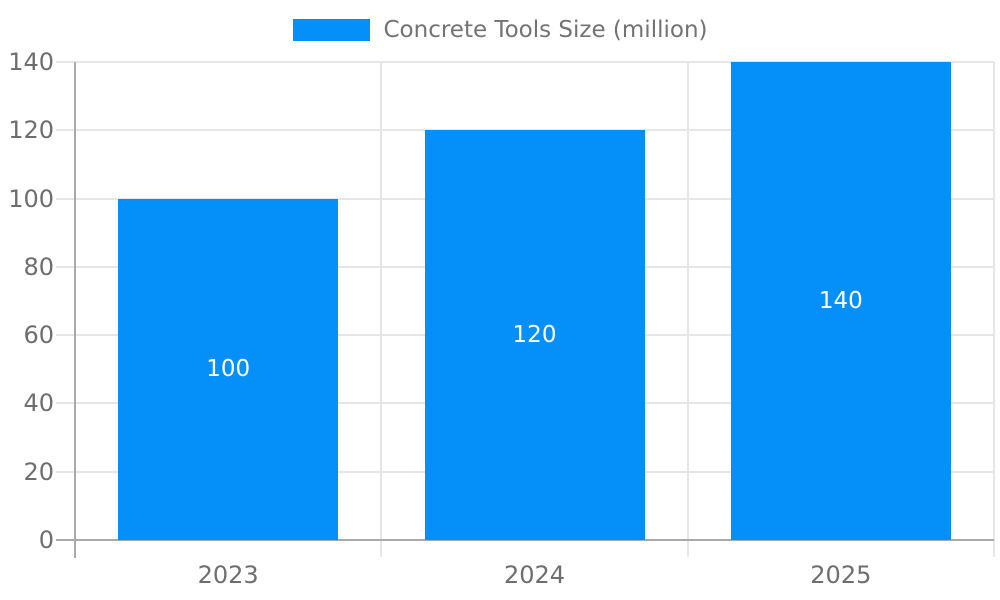 The height and width of the screenshot is (600, 1000). What do you see at coordinates (75, 310) in the screenshot?
I see `y-axis-line` at bounding box center [75, 310].